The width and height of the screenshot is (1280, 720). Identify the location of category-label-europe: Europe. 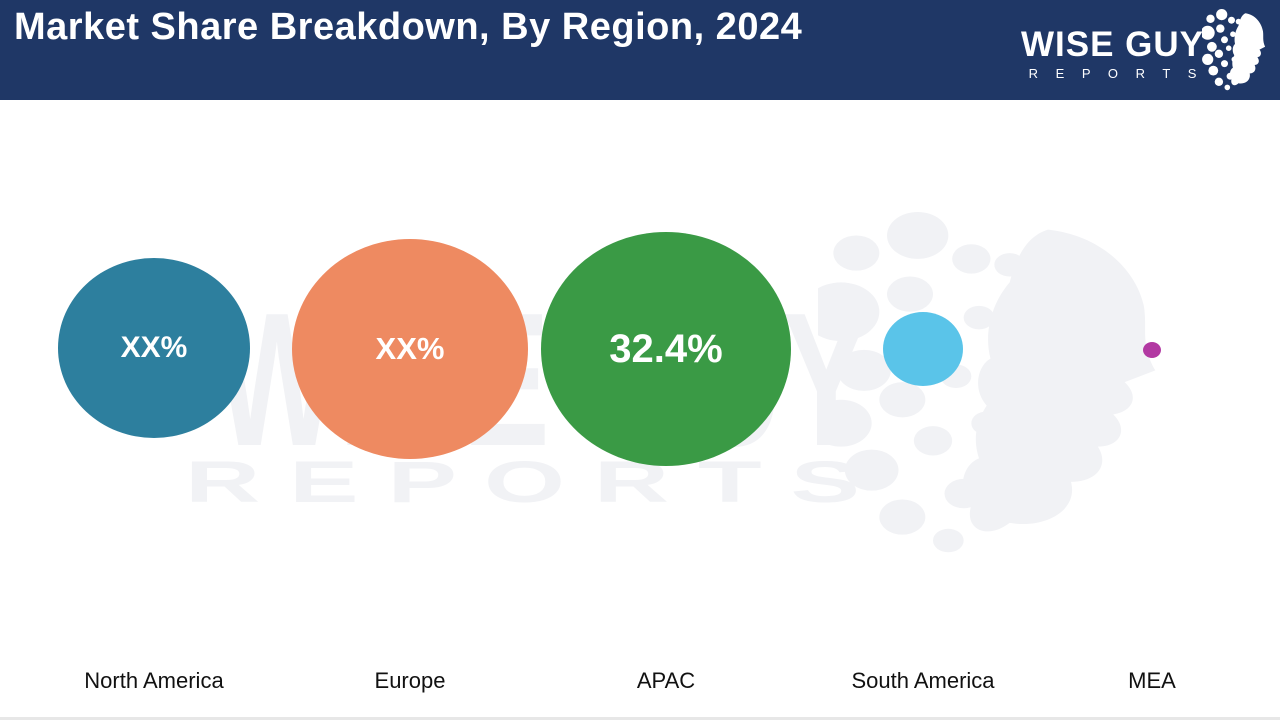
(410, 680).